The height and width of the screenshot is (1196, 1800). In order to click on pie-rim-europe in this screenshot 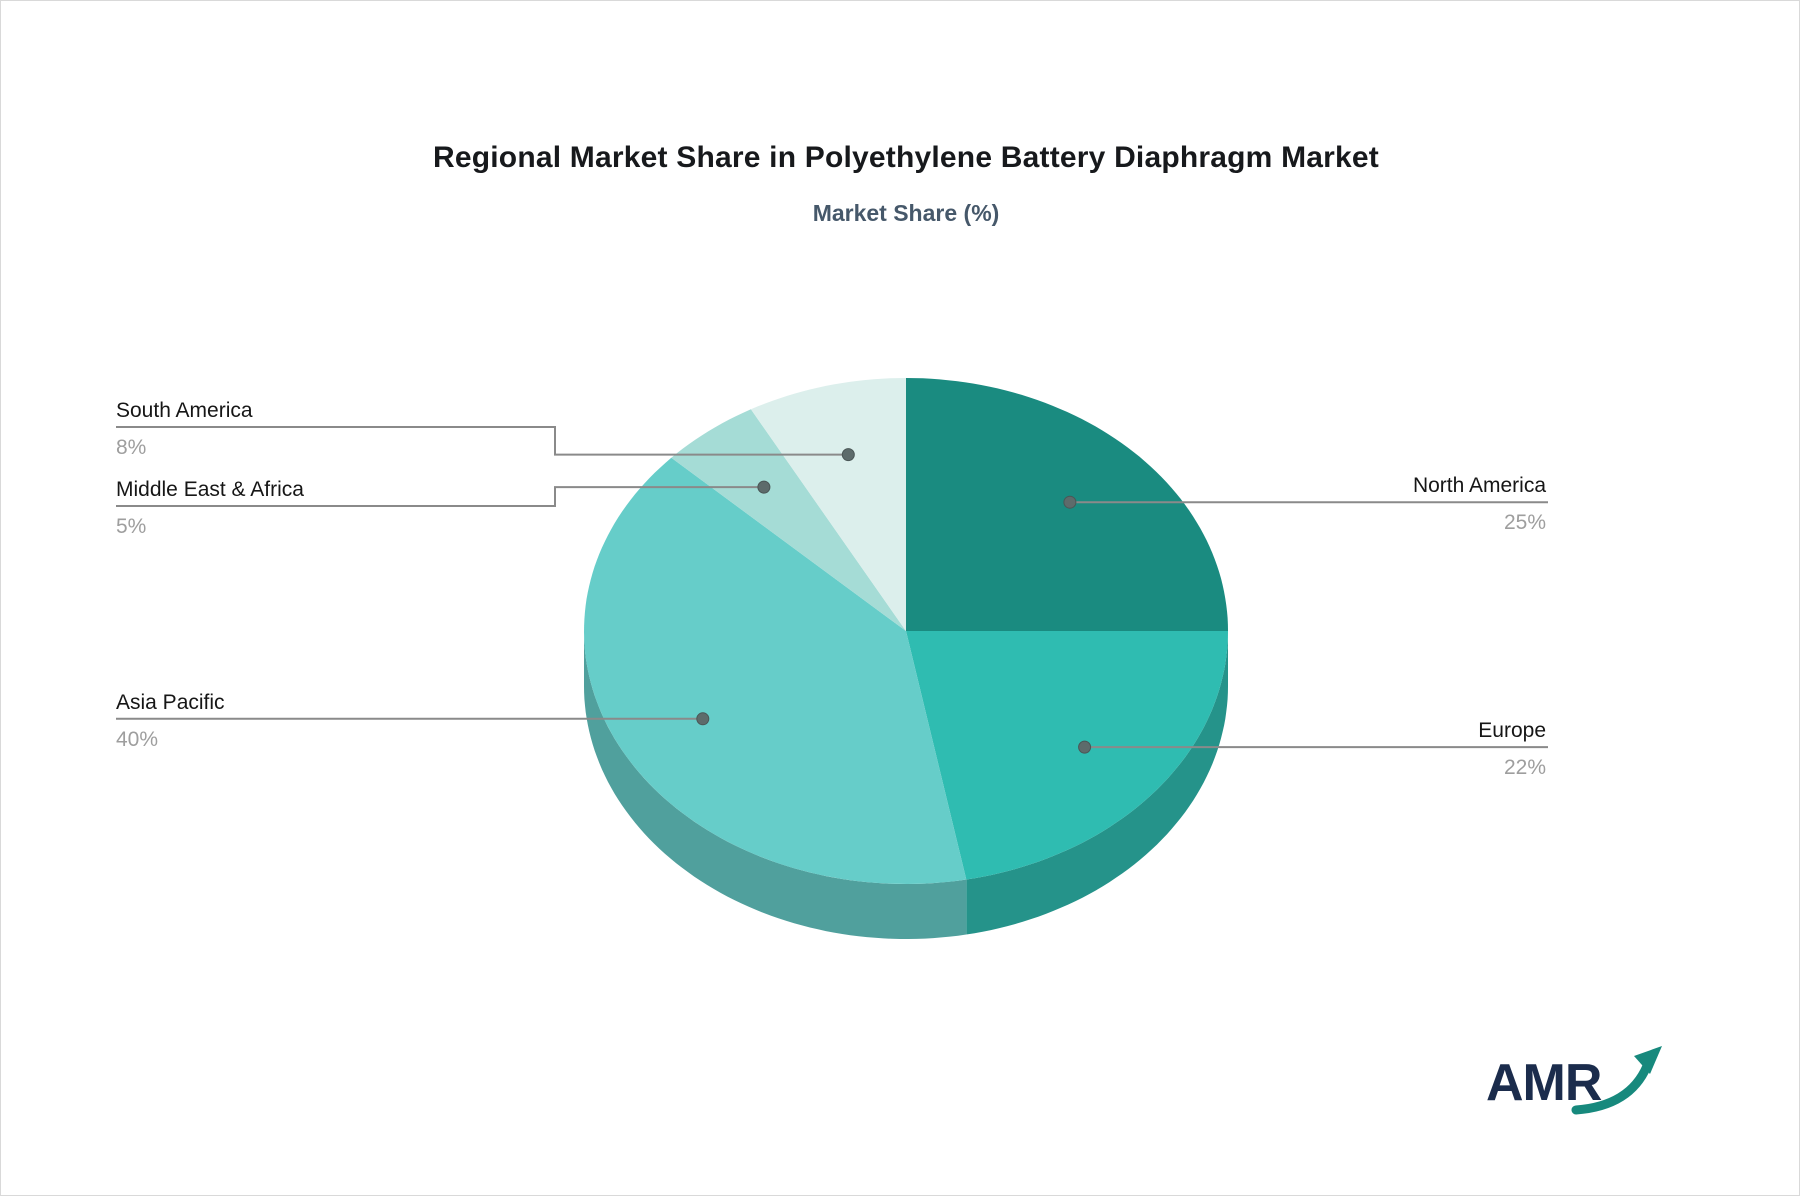, I will do `click(1097, 783)`.